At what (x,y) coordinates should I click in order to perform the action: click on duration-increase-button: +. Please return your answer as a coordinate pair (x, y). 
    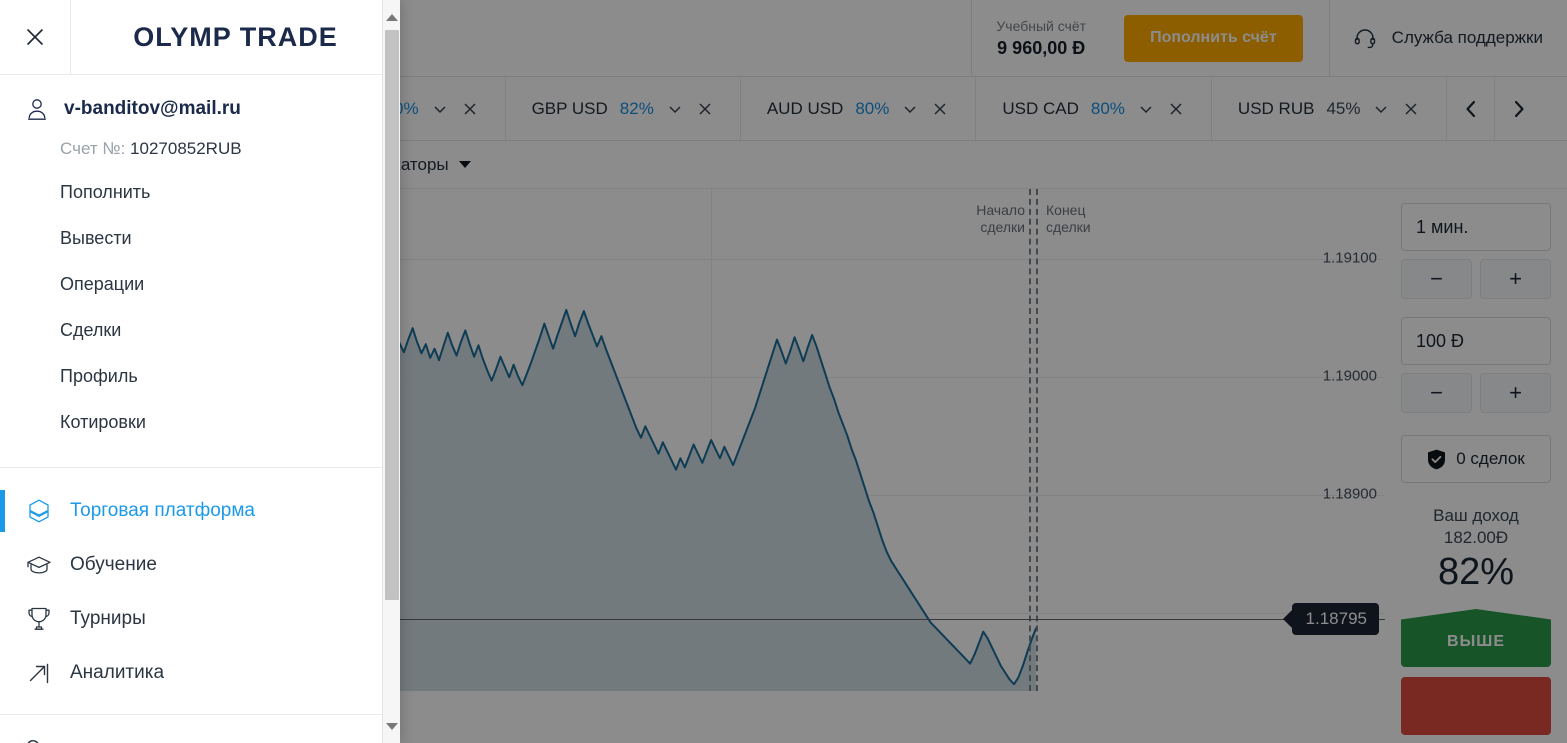
    Looking at the image, I should click on (1515, 279).